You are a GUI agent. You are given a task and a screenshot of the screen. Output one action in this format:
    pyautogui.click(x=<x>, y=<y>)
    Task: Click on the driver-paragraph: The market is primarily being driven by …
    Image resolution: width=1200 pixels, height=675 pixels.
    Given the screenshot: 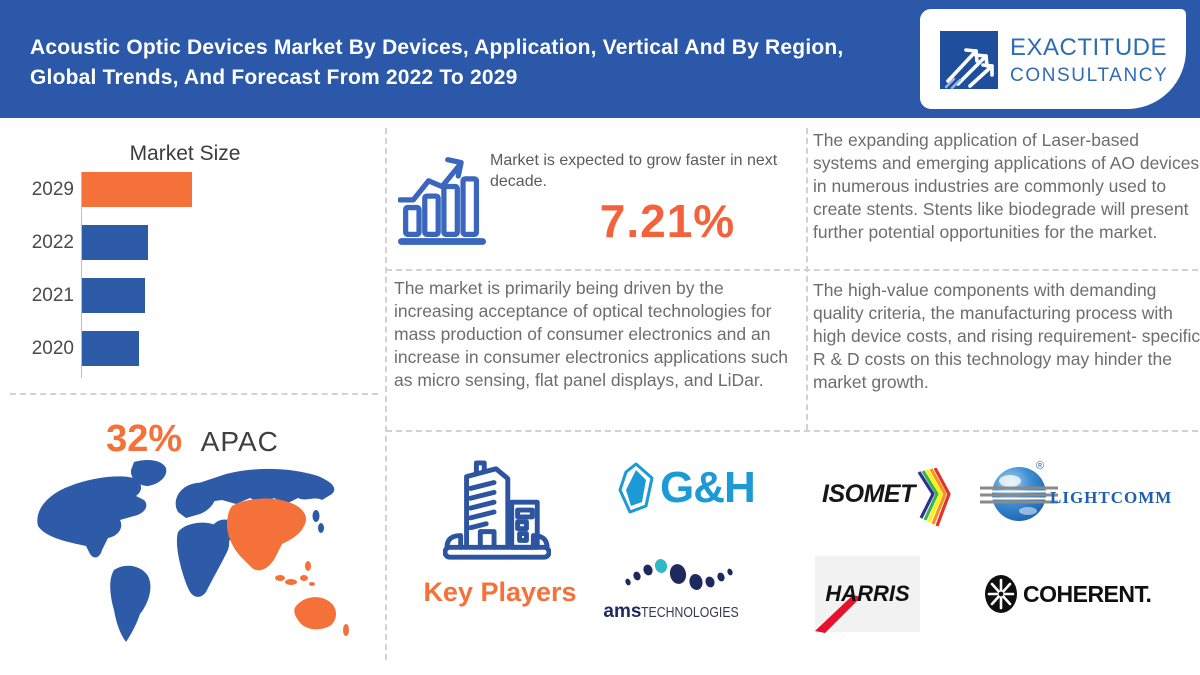 What is the action you would take?
    pyautogui.click(x=591, y=334)
    